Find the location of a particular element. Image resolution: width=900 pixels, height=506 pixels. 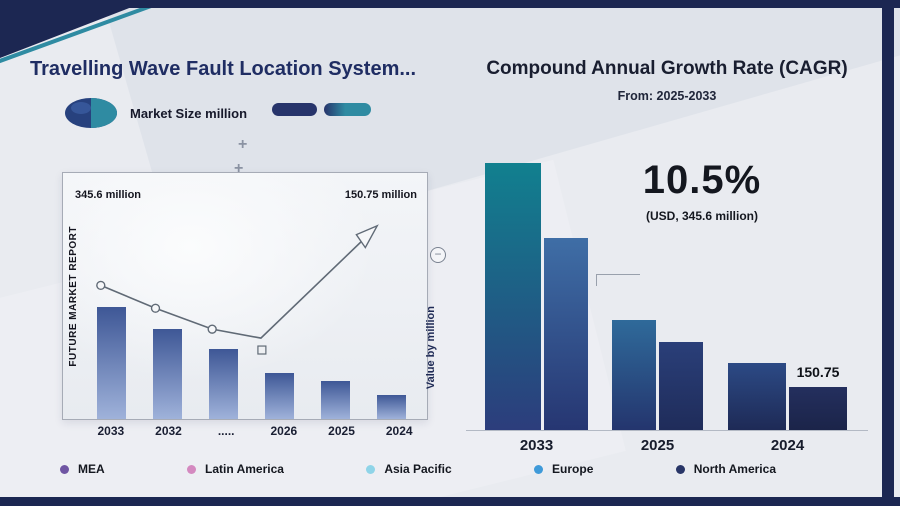

left-x-label: 2026 is located at coordinates (284, 431).